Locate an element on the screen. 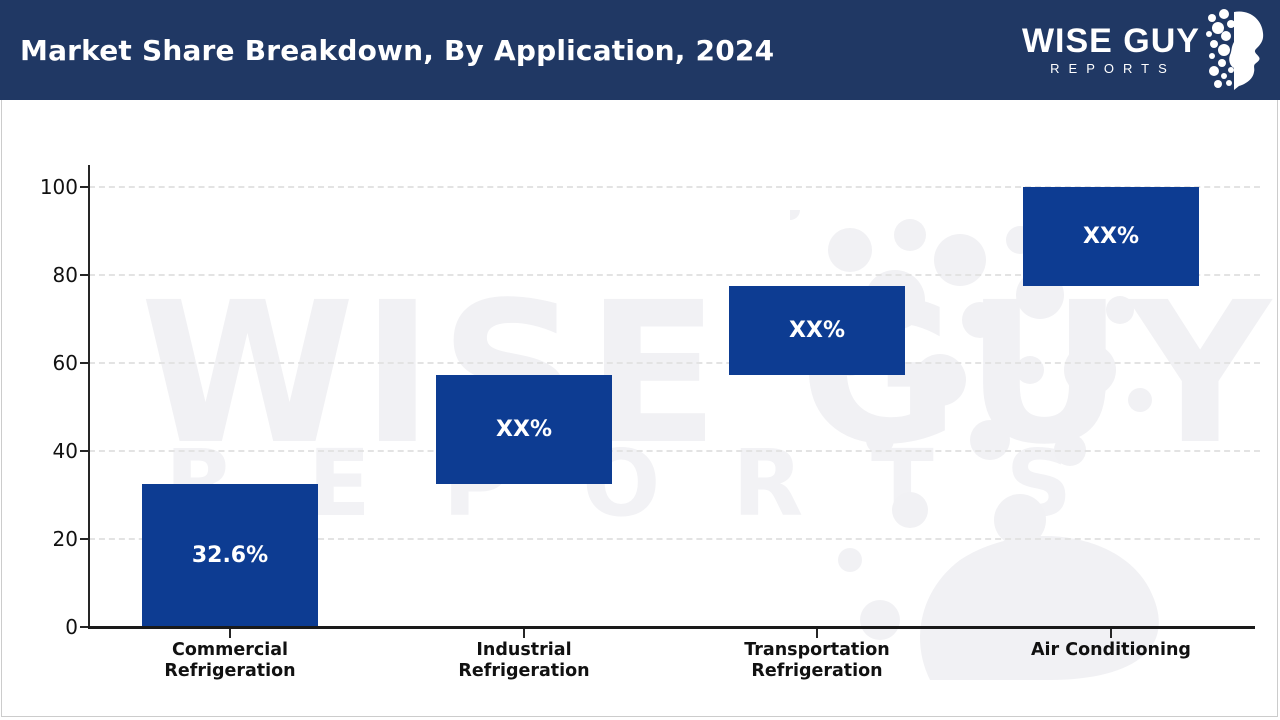  bar-value-label-1: 32.6% is located at coordinates (230, 555).